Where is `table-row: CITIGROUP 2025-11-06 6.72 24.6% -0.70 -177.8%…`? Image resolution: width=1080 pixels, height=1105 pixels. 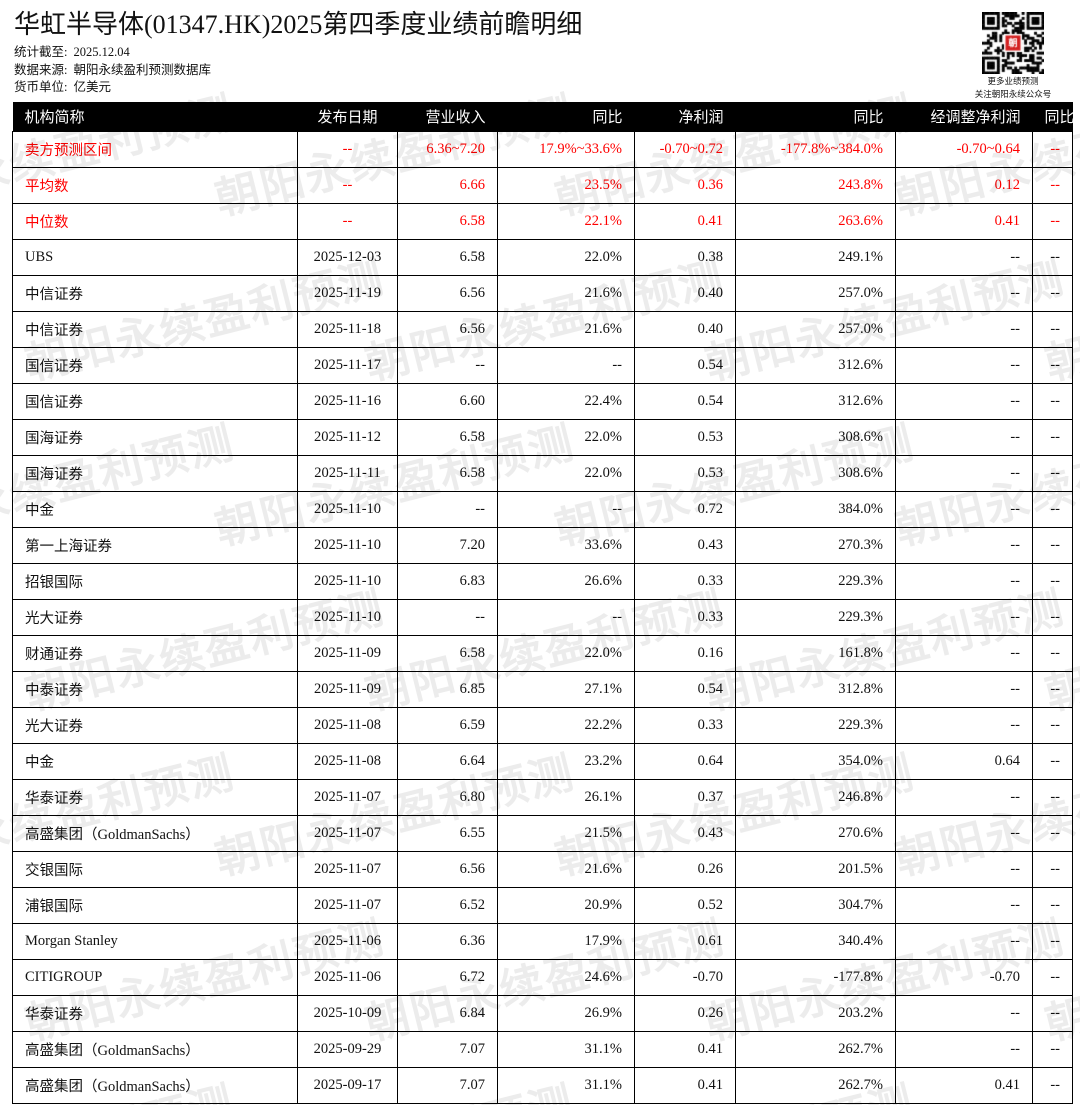 table-row: CITIGROUP 2025-11-06 6.72 24.6% -0.70 -177.8%… is located at coordinates (542, 977).